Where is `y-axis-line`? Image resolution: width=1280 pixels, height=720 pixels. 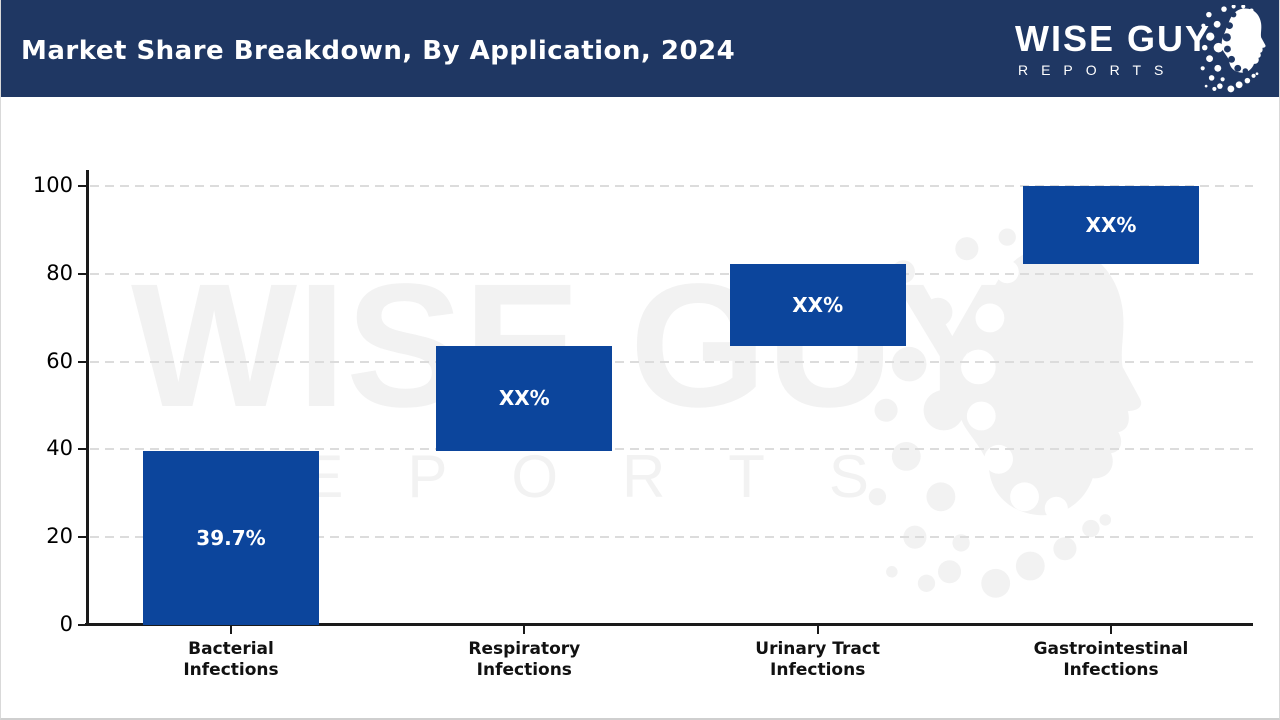
y-axis-line is located at coordinates (87, 397).